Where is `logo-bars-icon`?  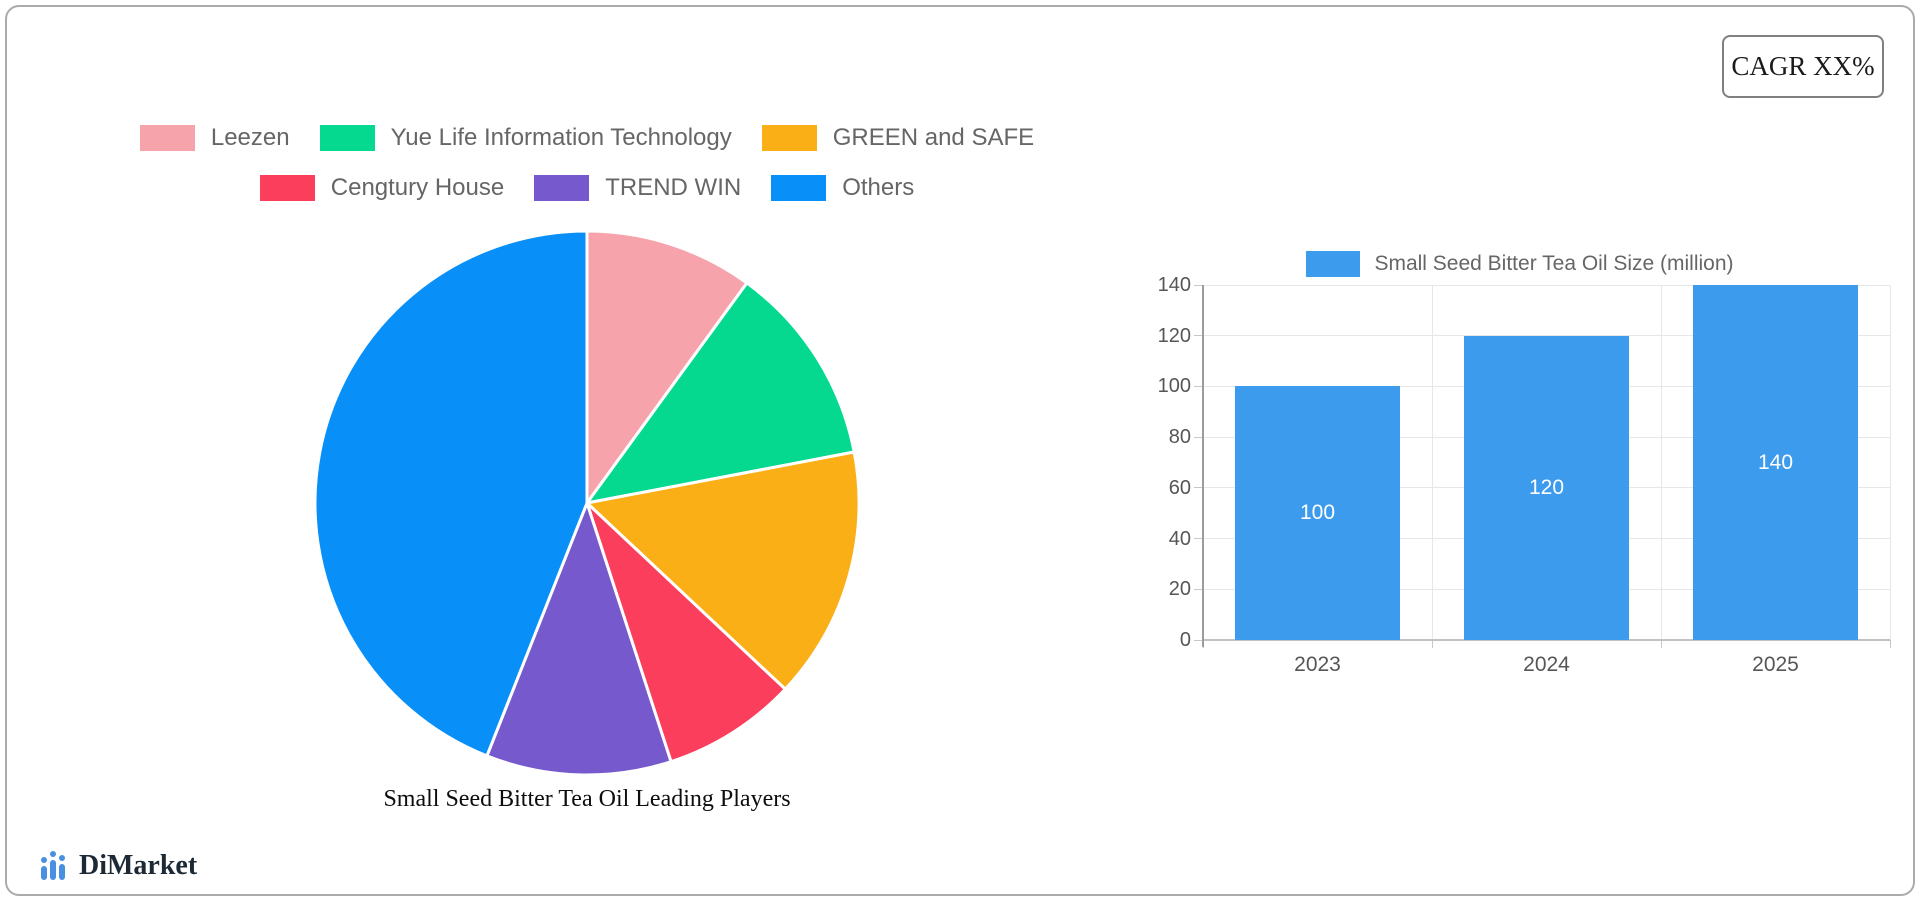 logo-bars-icon is located at coordinates (53, 865).